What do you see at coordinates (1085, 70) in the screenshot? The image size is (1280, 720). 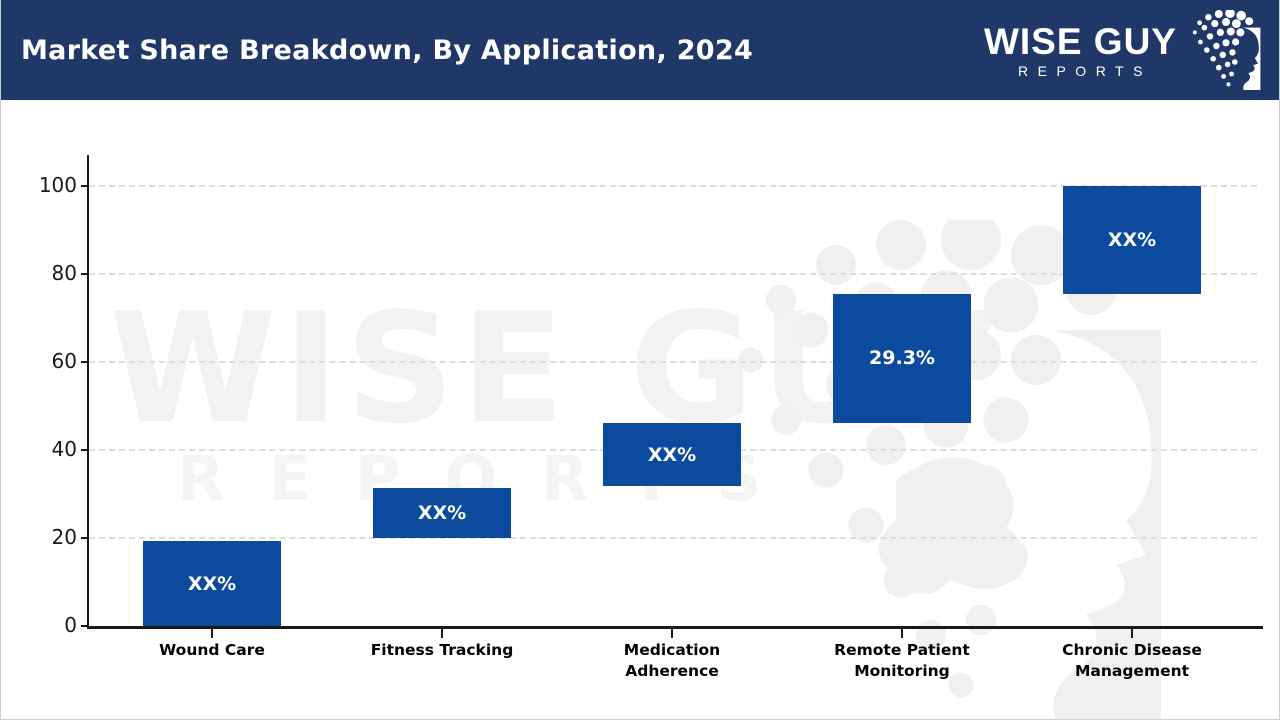 I see `logo-brand-subtitle: REPORTS` at bounding box center [1085, 70].